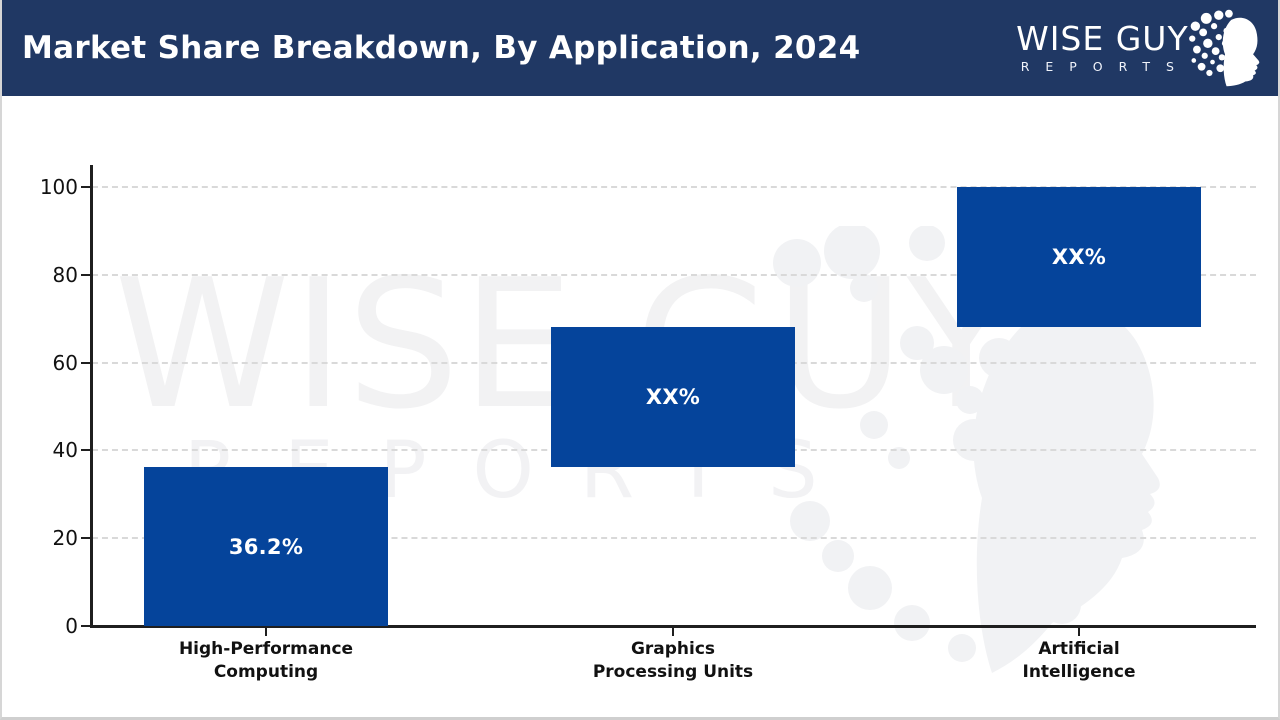  Describe the element at coordinates (65, 538) in the screenshot. I see `y-tick-label: 20` at that location.